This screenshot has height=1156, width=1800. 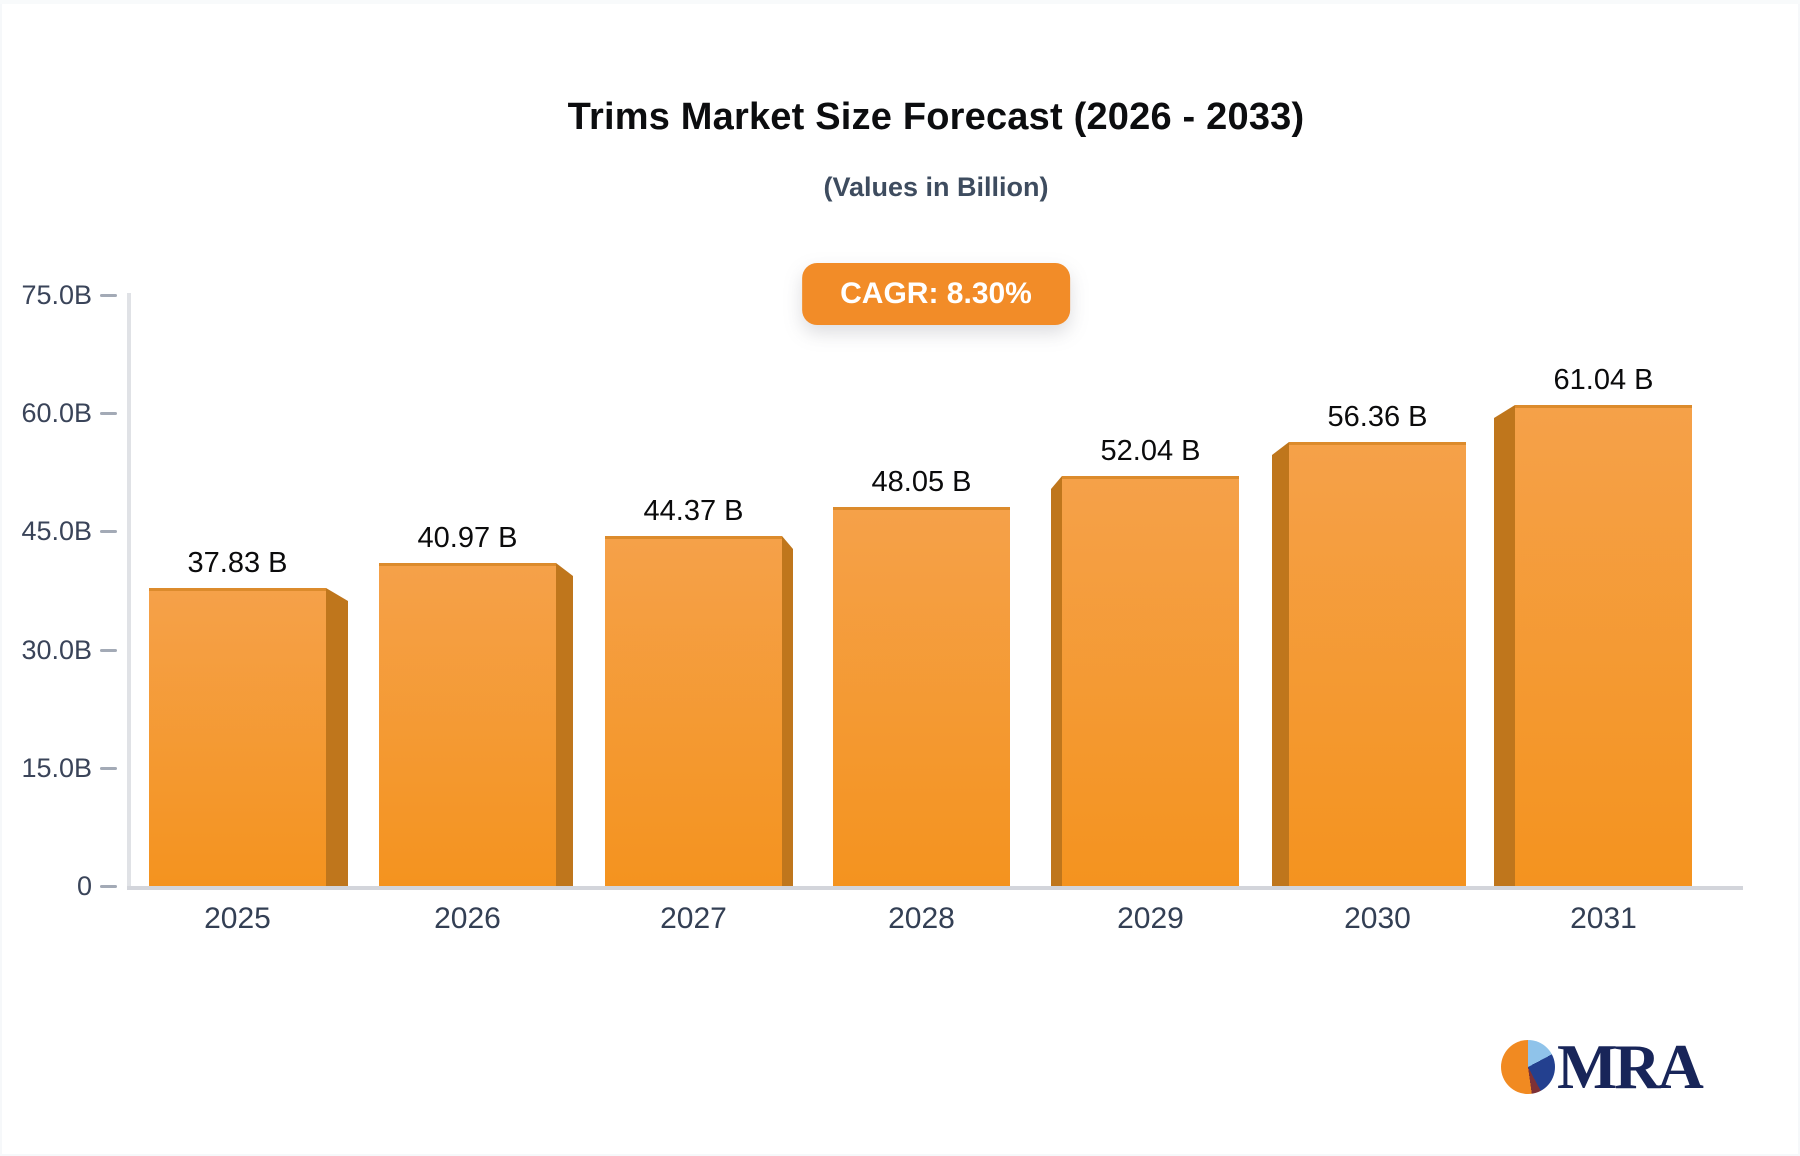 What do you see at coordinates (1603, 380) in the screenshot?
I see `bar-value-label: 61.04 B` at bounding box center [1603, 380].